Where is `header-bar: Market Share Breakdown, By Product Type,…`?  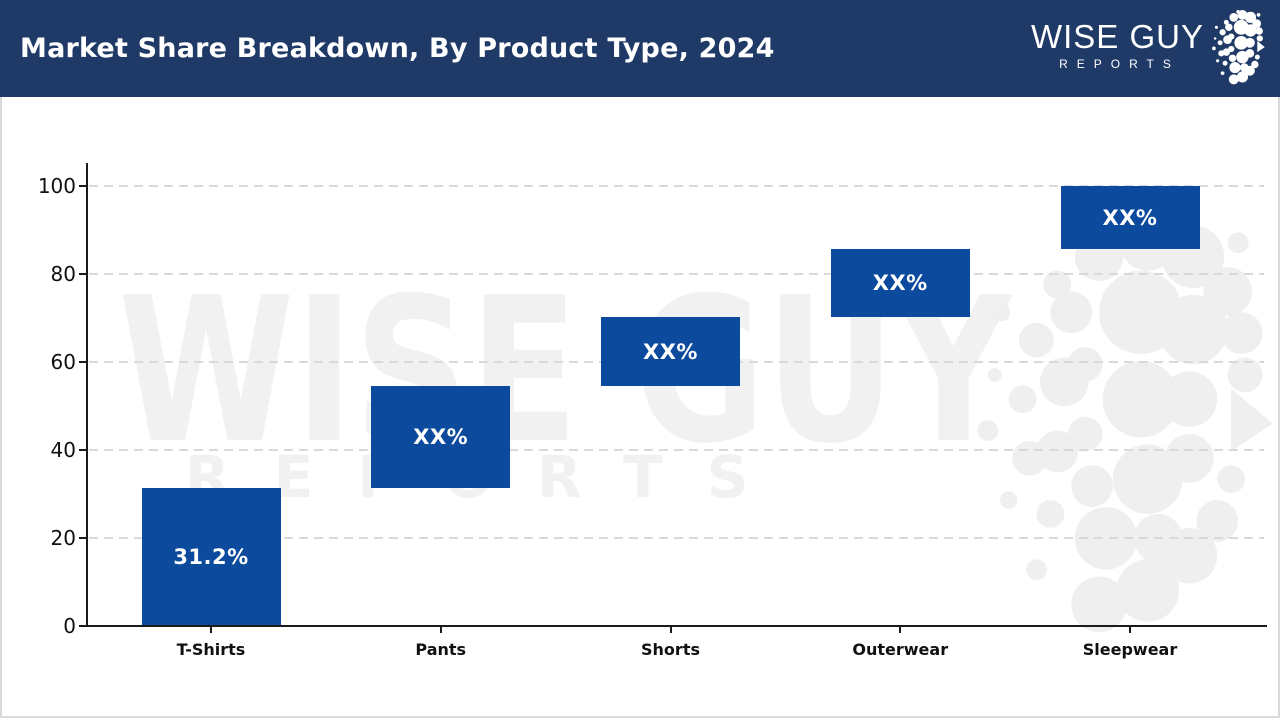
header-bar: Market Share Breakdown, By Product Type,… is located at coordinates (640, 48).